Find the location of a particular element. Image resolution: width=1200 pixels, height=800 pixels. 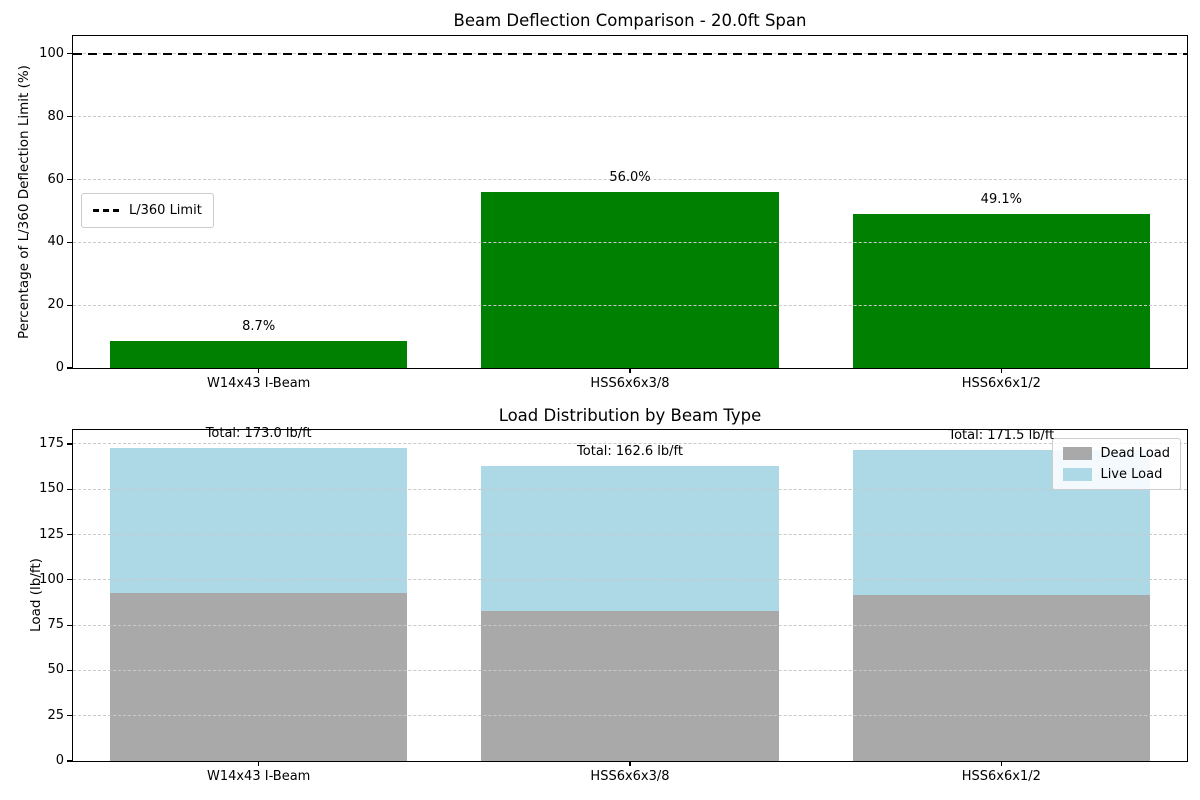

legend-row-live-load: Live Load is located at coordinates (1116, 474).